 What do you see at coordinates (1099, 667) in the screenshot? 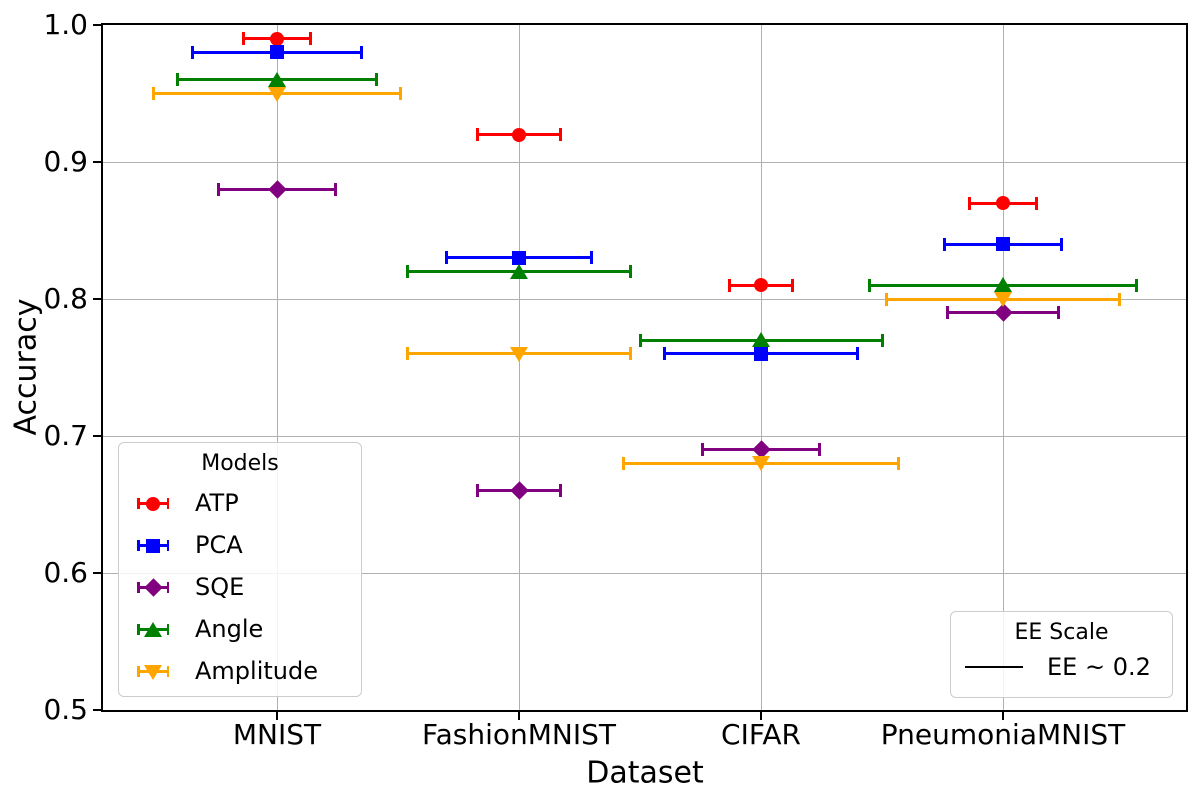
I see `ee-scale-legend-label: EE ~ 0.2` at bounding box center [1099, 667].